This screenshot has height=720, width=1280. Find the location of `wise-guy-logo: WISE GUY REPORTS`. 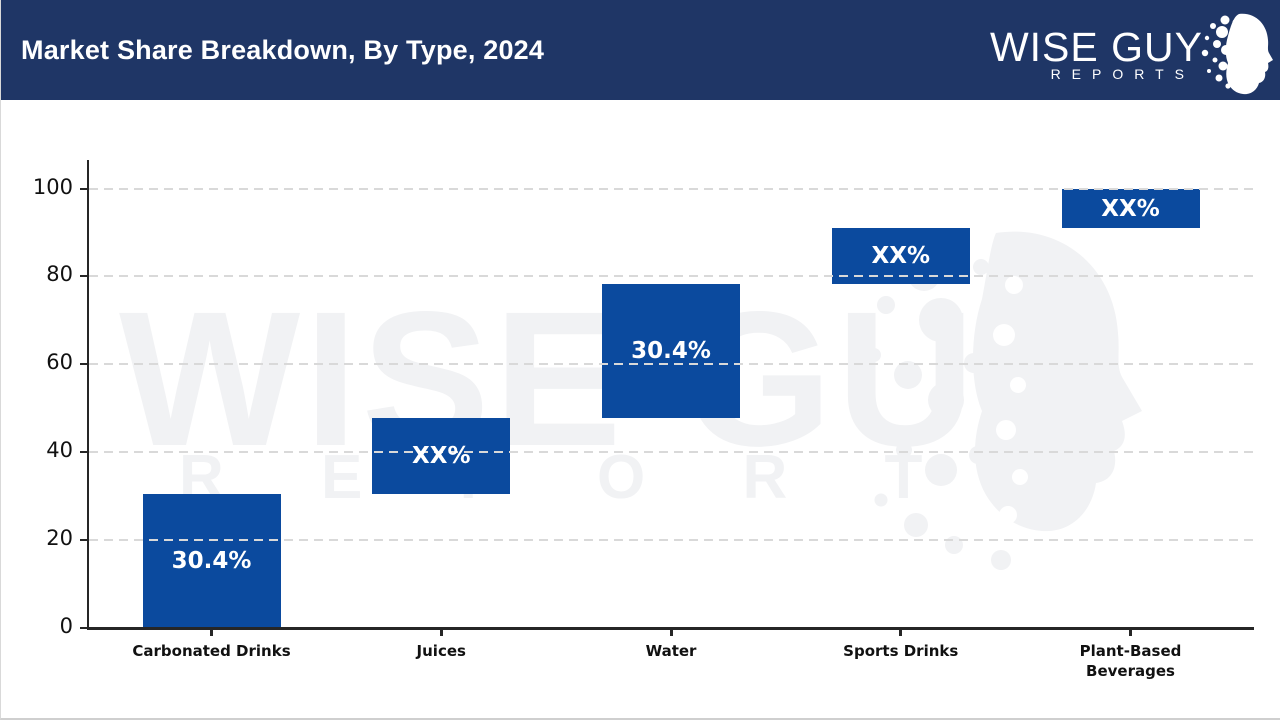

wise-guy-logo: WISE GUY REPORTS is located at coordinates (1131, 50).